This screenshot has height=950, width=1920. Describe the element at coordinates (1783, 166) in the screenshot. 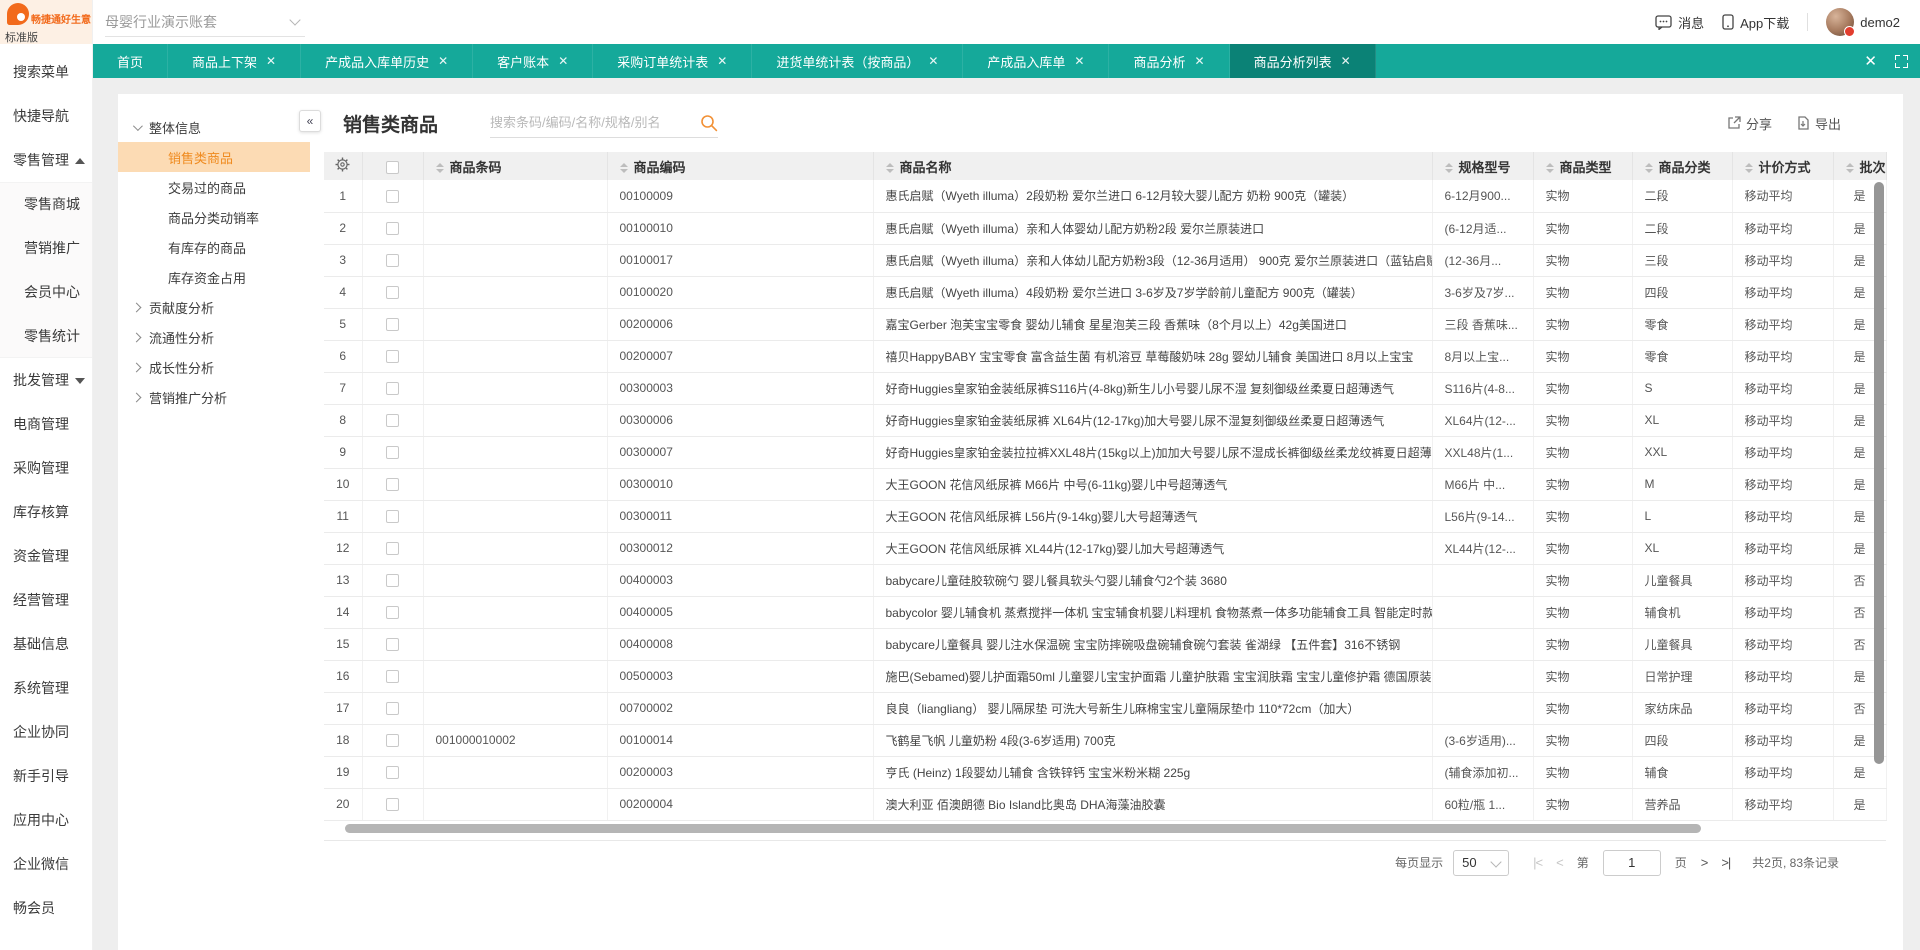

I see `column-header: 计价方式` at that location.